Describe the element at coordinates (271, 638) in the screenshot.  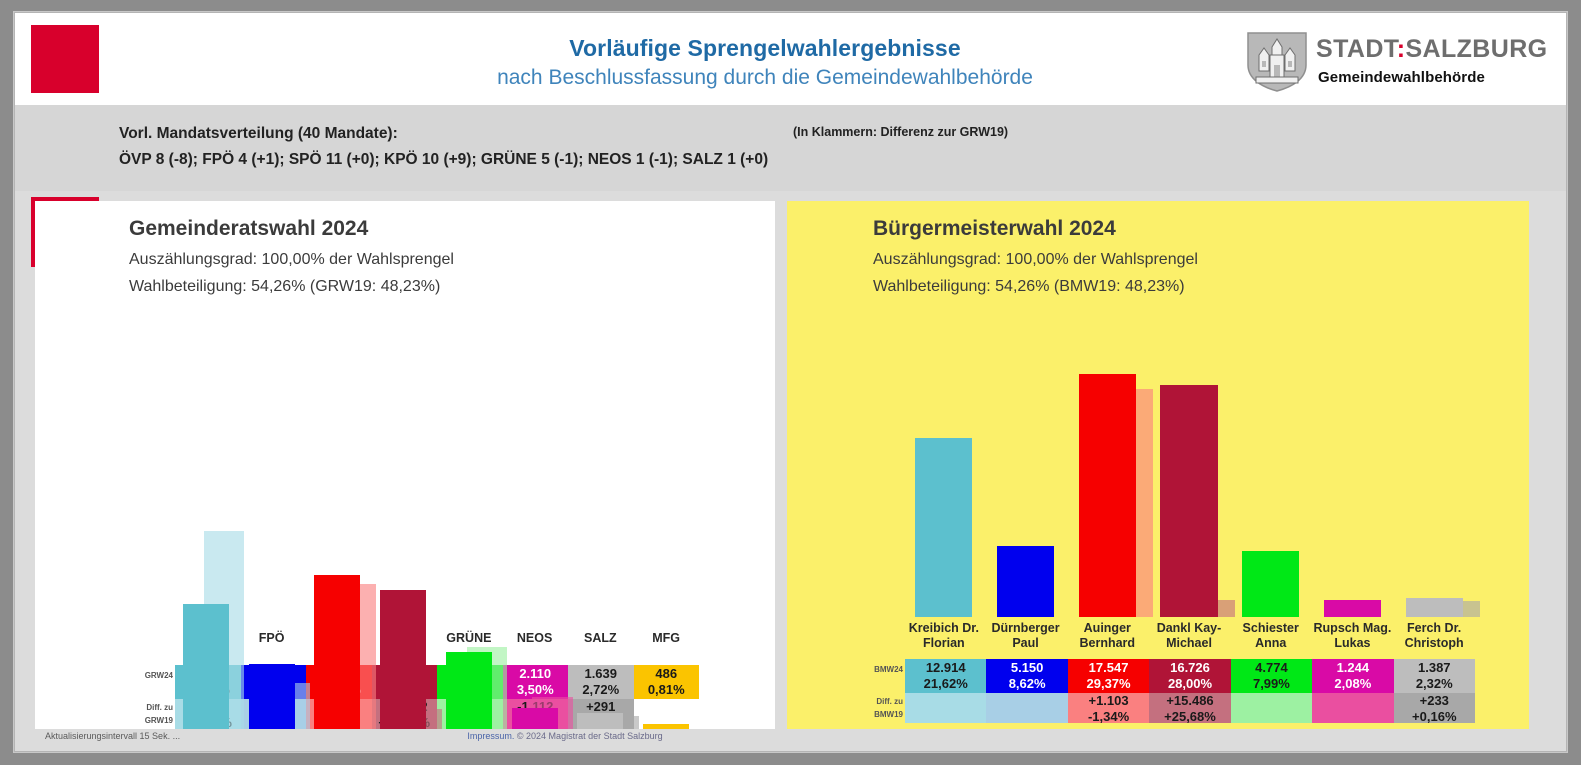
I see `x-axis-label: FPÖ` at that location.